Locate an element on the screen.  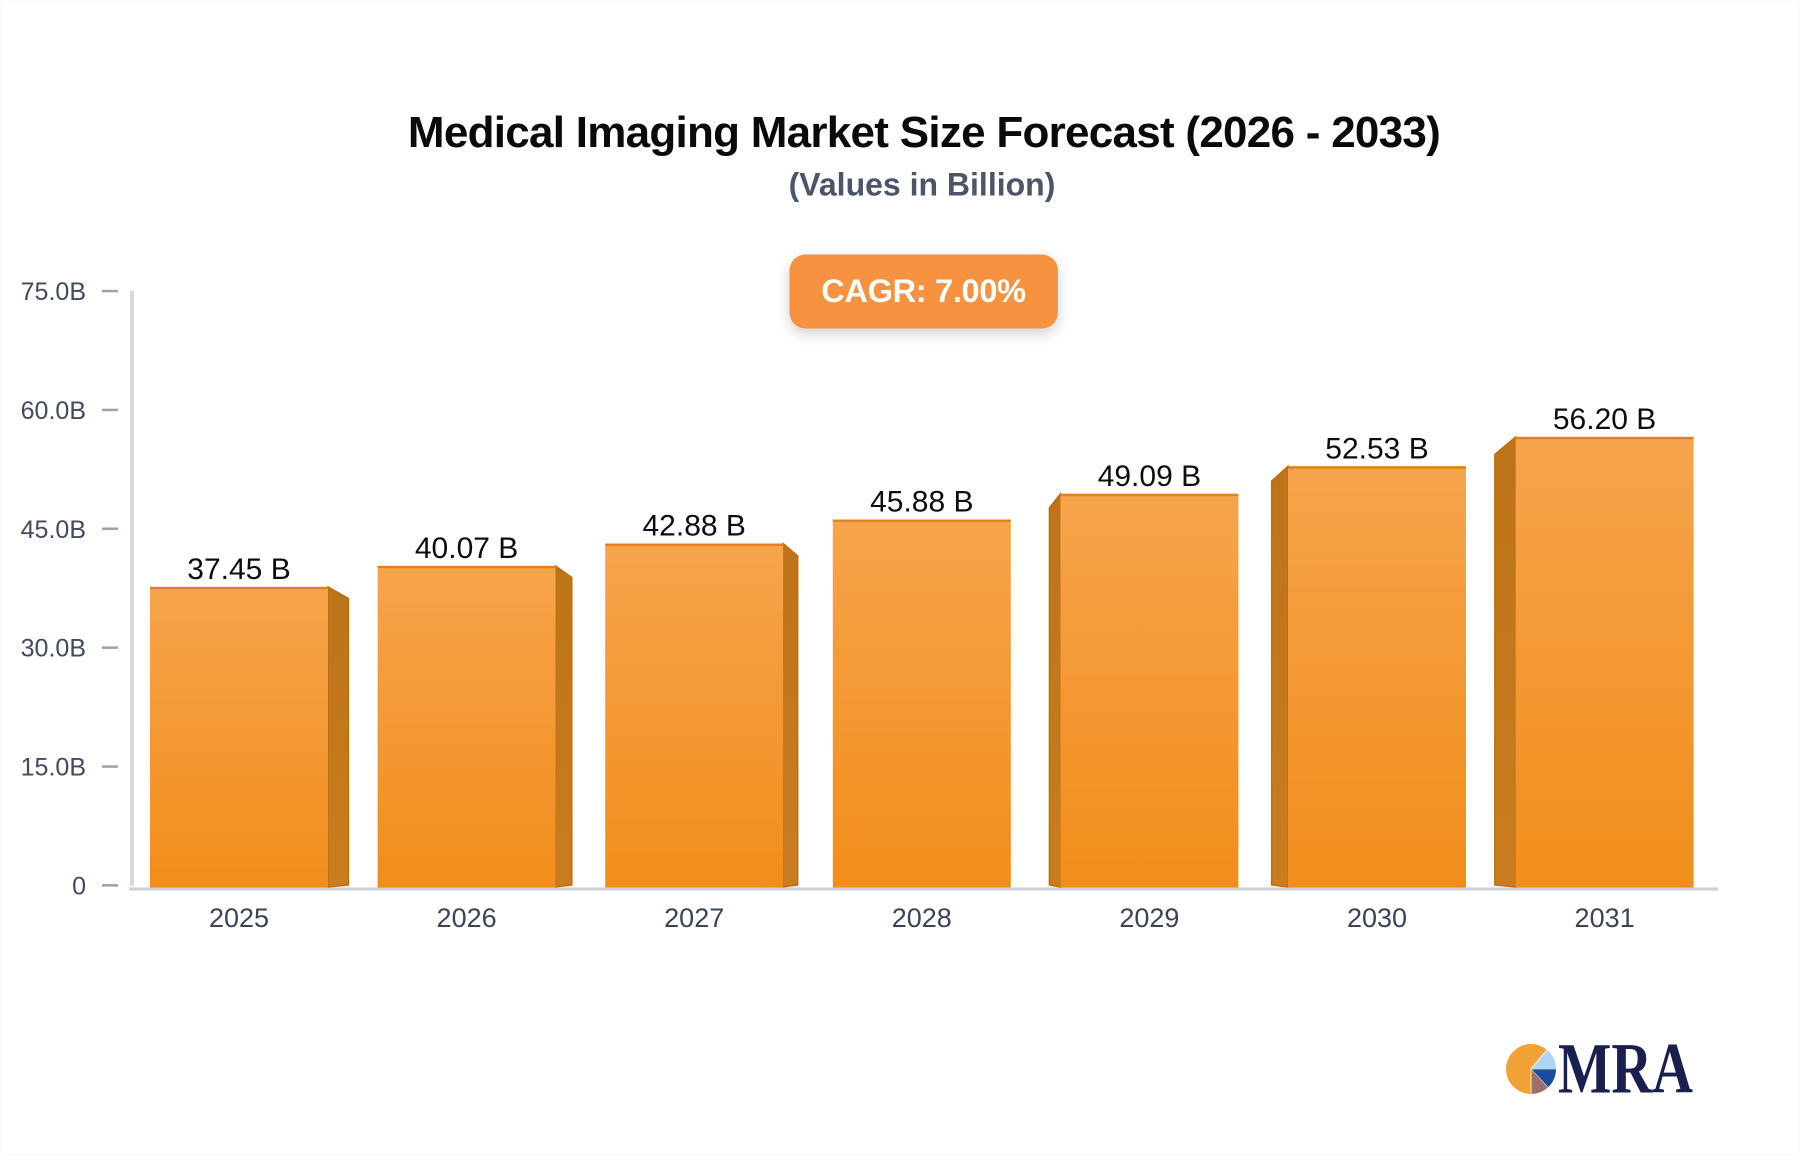
svg-text: (Values in Billion) is located at coordinates (922, 185).